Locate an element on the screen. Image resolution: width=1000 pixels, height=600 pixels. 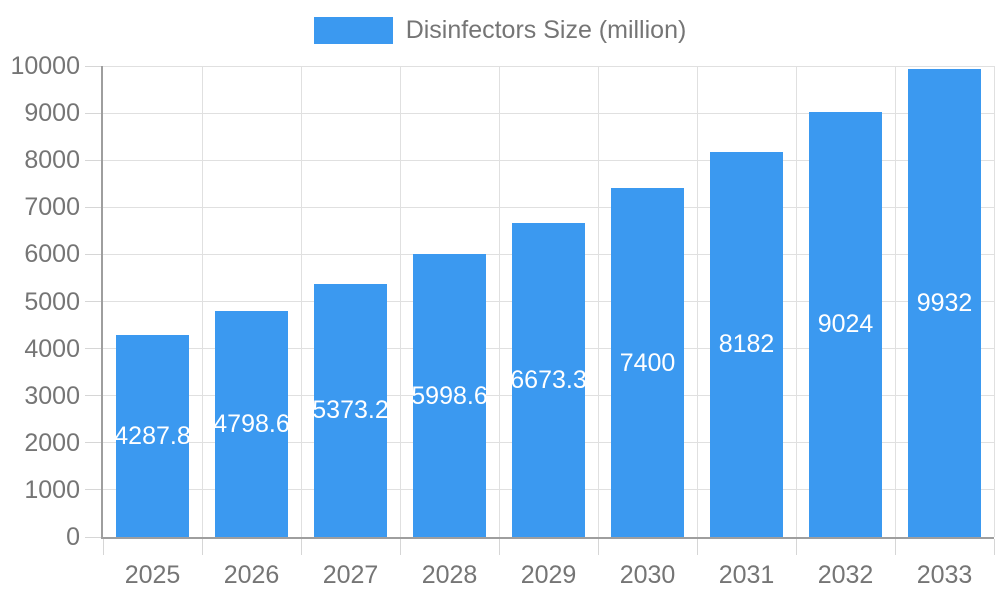
y-axis-label: 5000 is located at coordinates (52, 301).